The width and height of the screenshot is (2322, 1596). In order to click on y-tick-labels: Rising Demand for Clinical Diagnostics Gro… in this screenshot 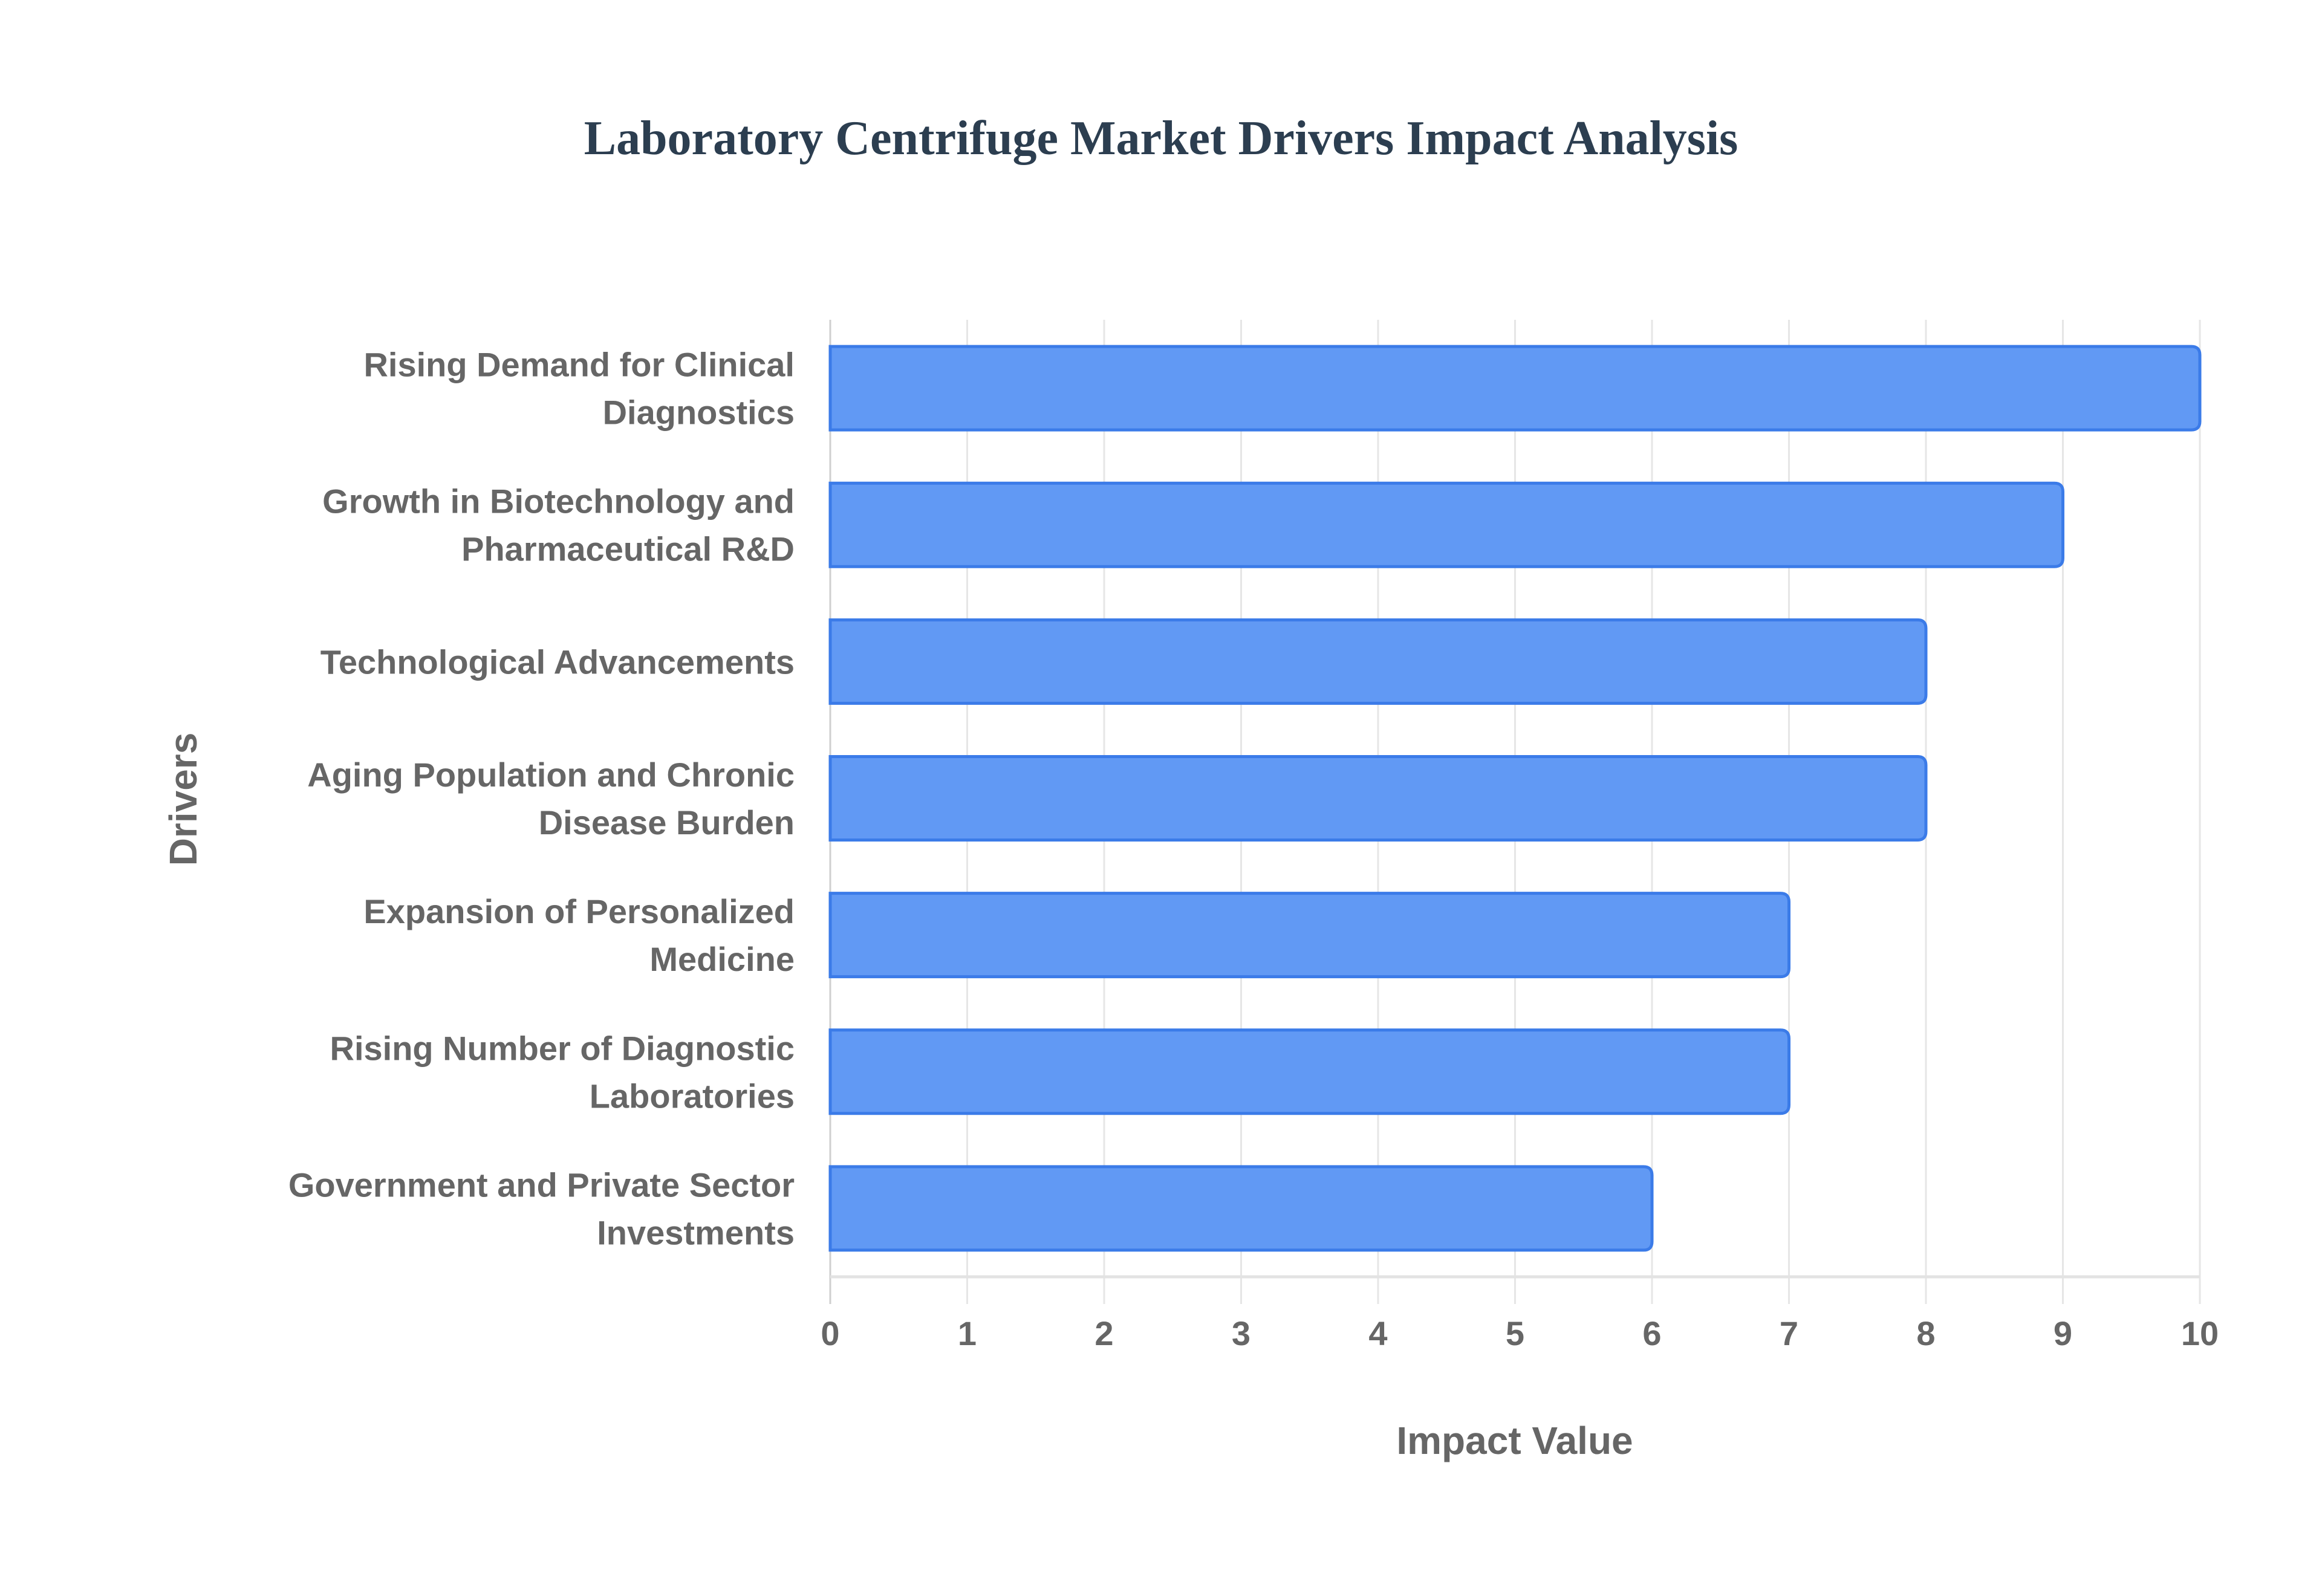, I will do `click(541, 799)`.